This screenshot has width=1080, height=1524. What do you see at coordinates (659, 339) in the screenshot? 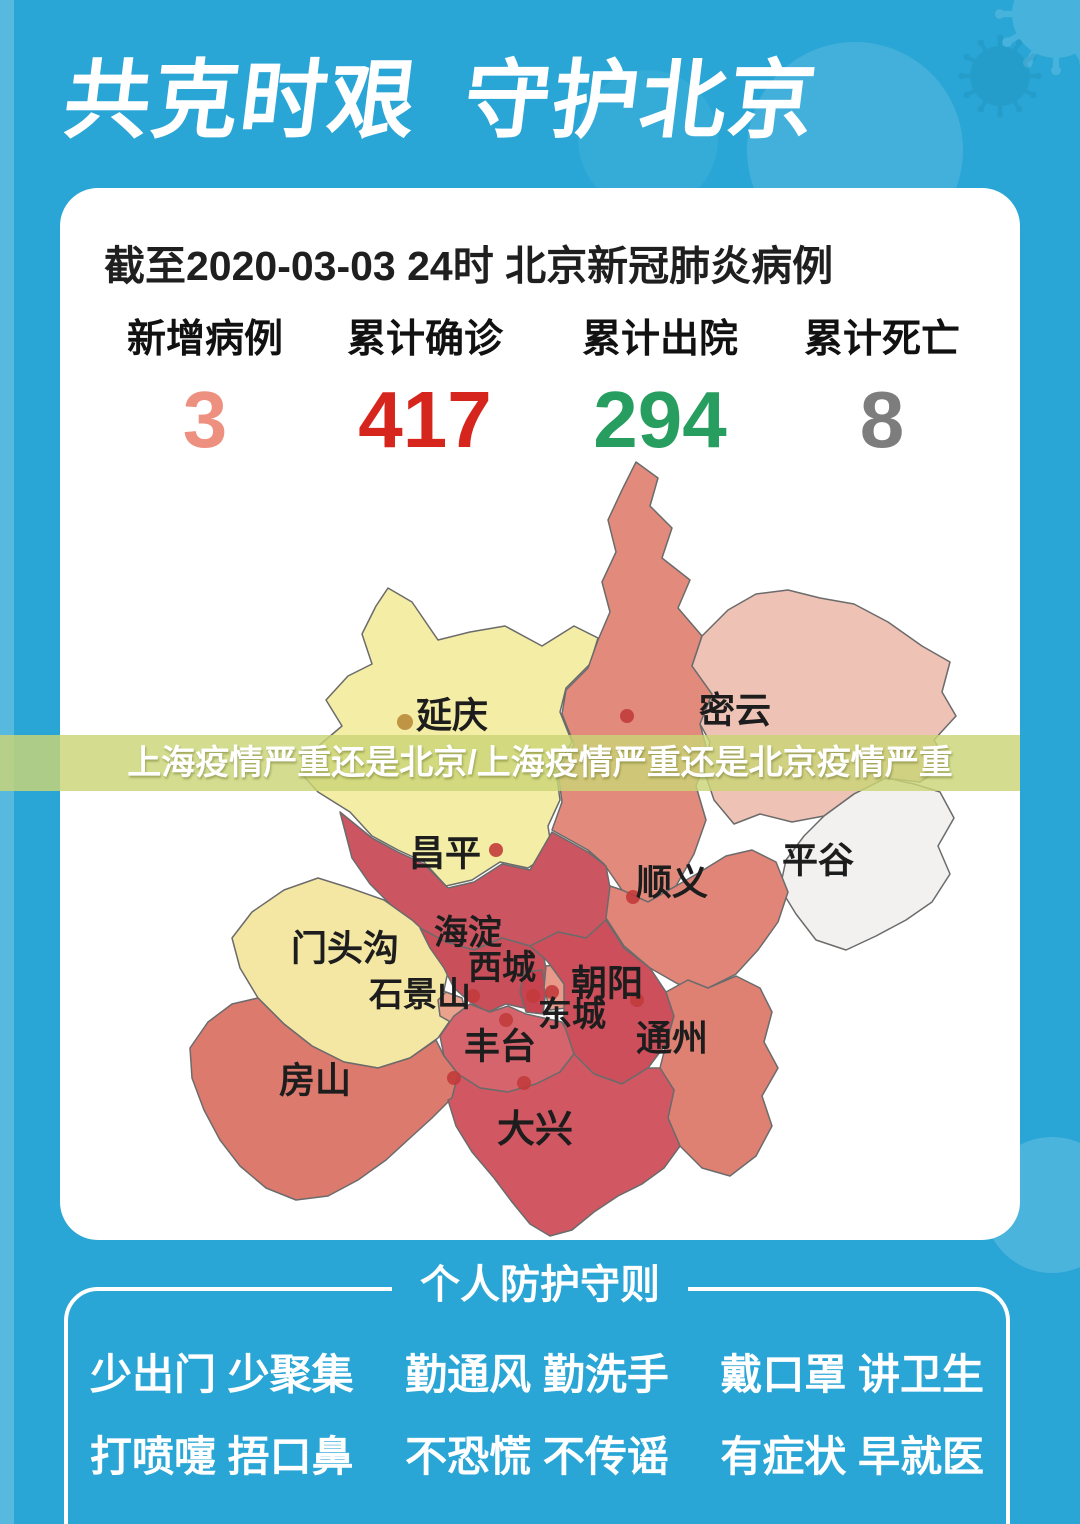
I see `stat-label: 累计出院` at bounding box center [659, 339].